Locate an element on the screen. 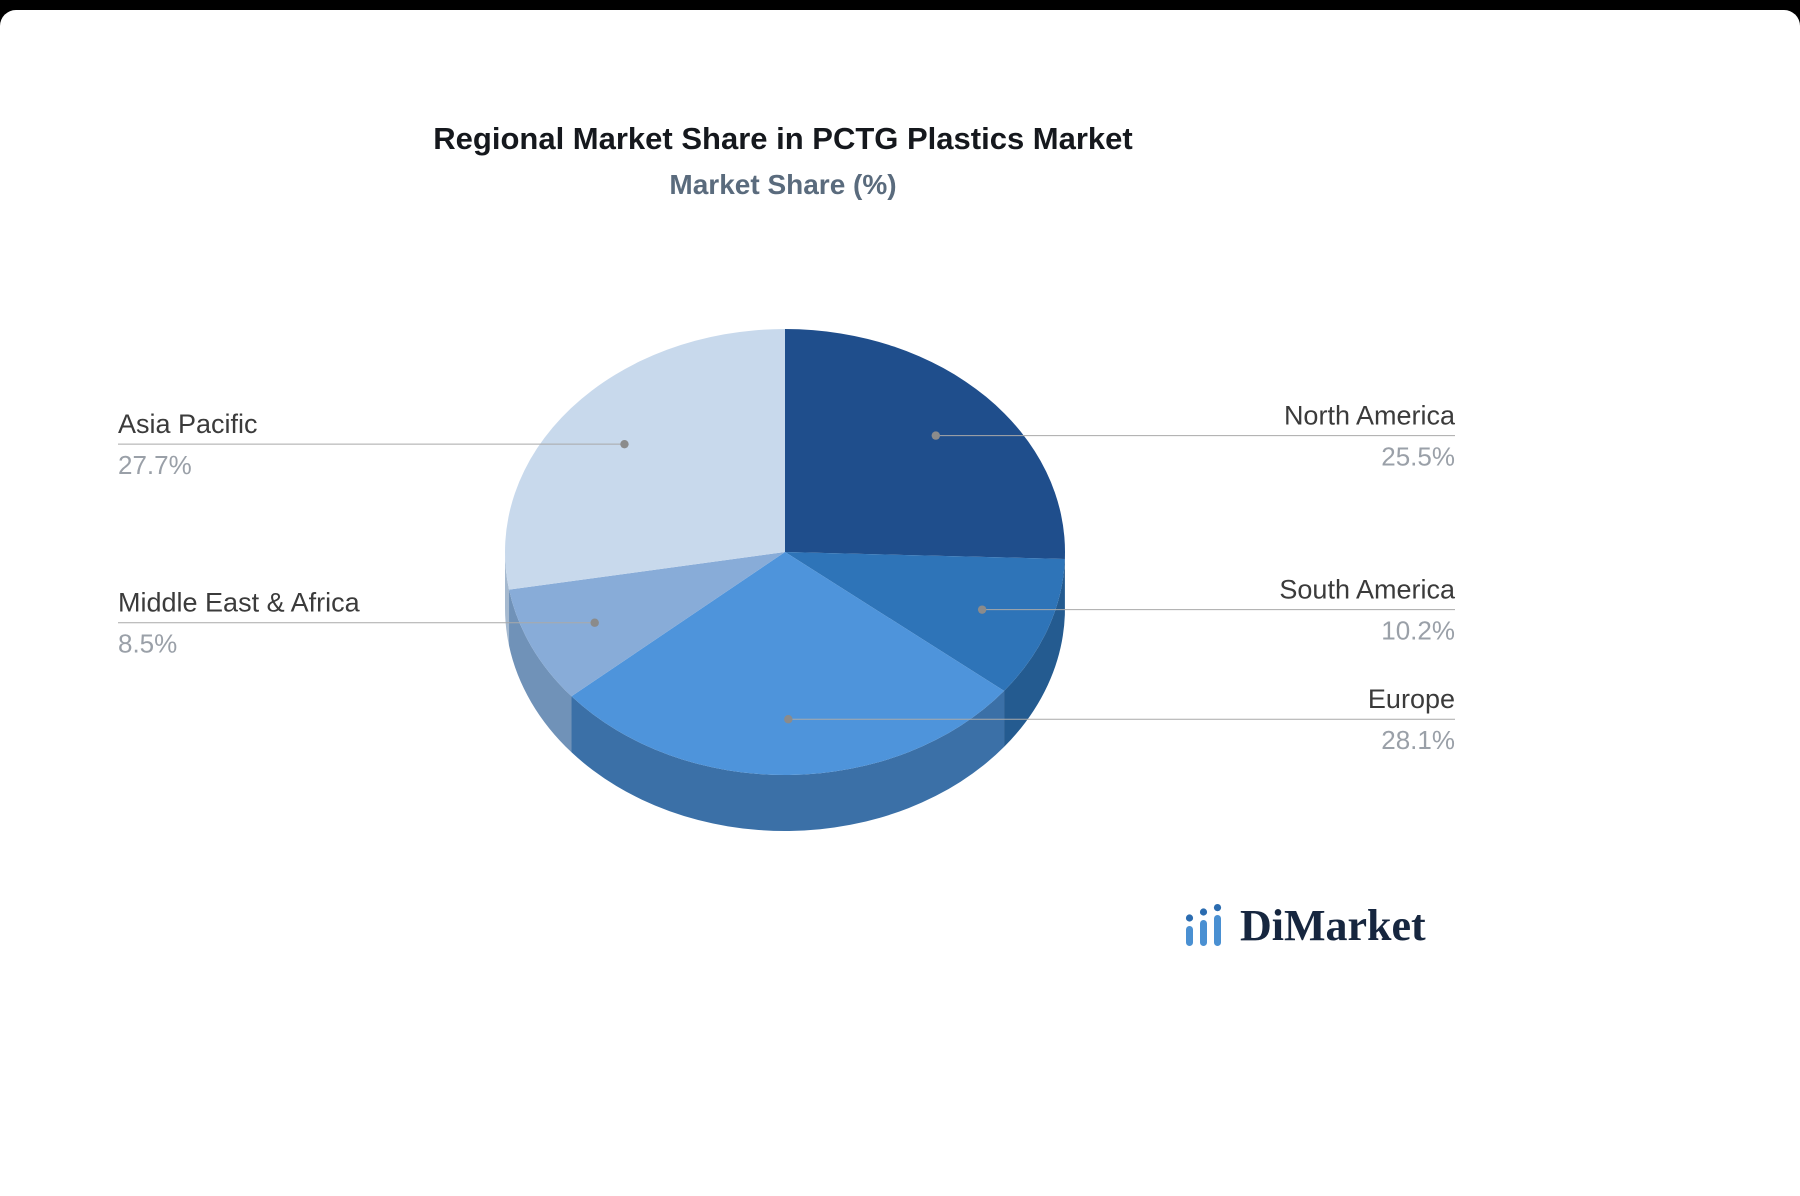  slice-value-south-america: 10.2% is located at coordinates (1418, 631).